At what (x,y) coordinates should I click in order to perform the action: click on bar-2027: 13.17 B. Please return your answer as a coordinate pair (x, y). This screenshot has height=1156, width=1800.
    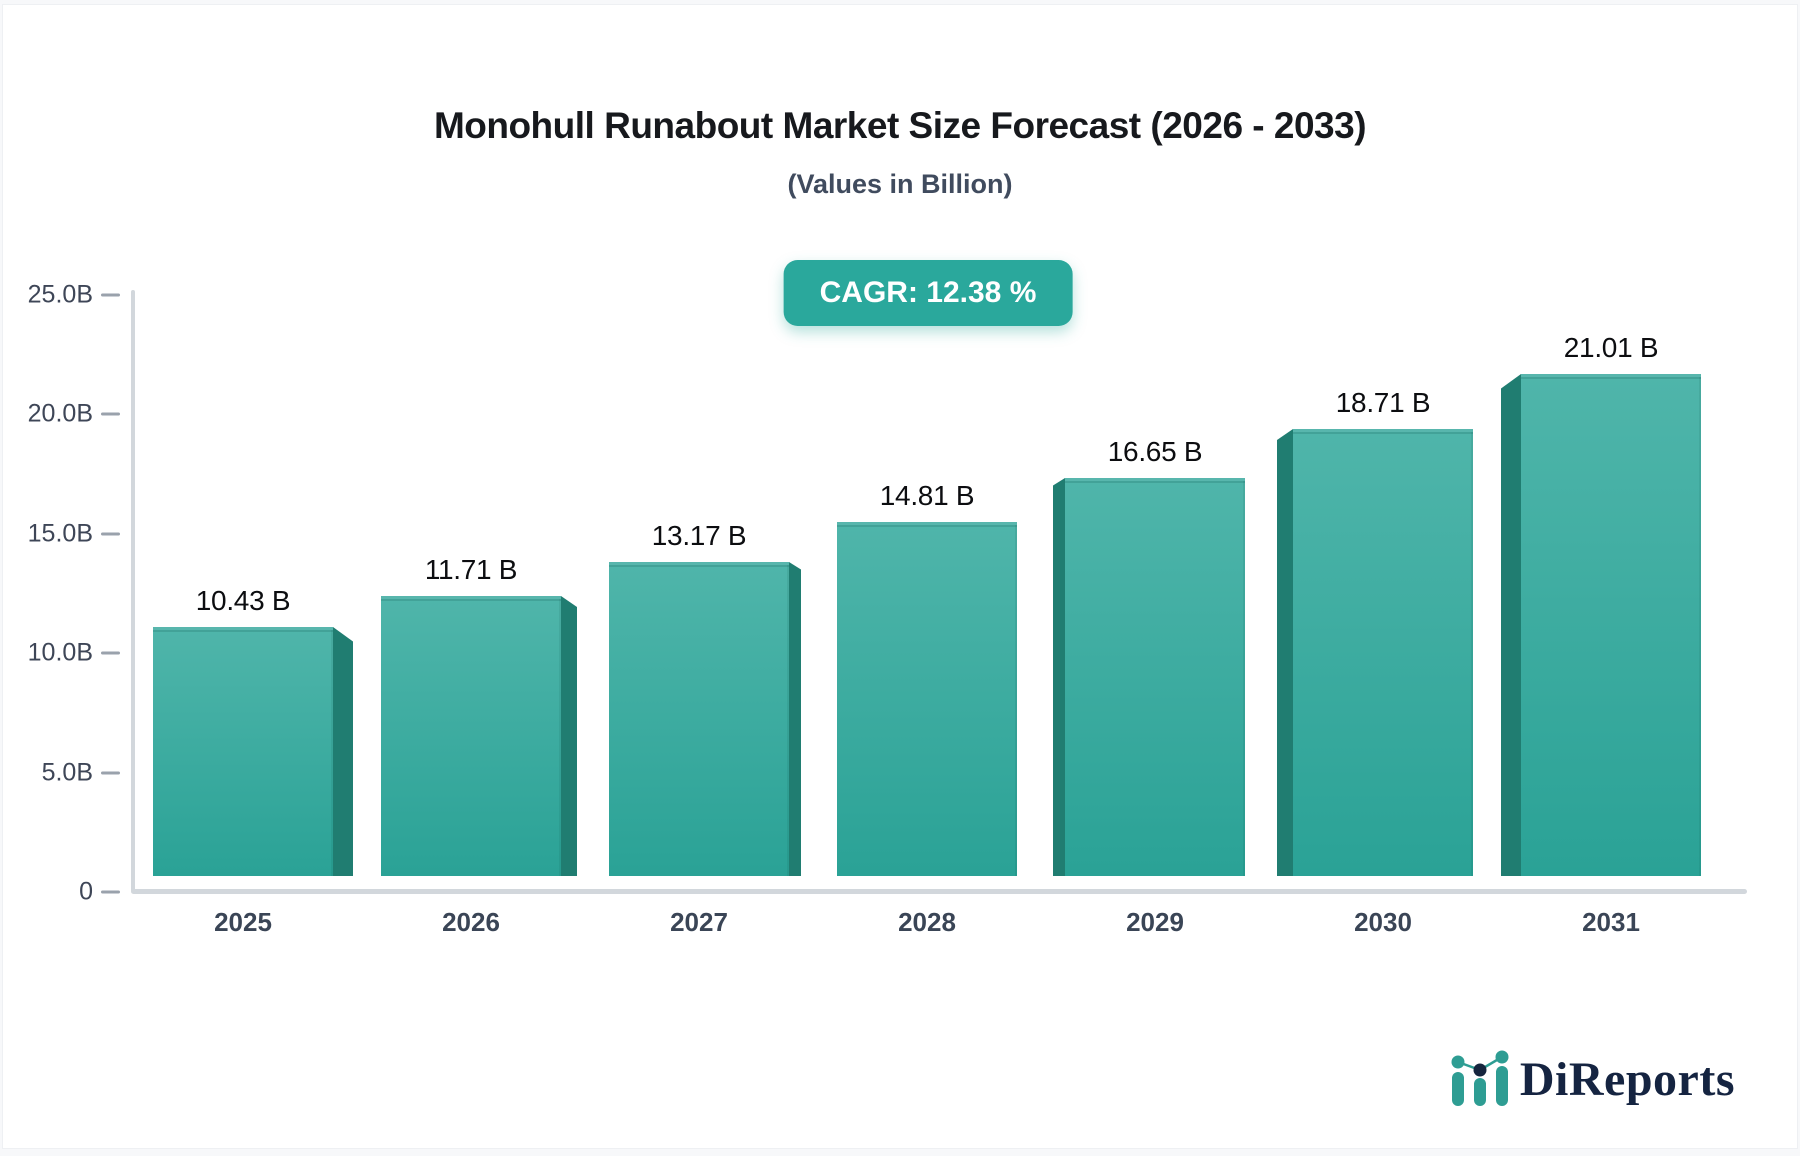
    Looking at the image, I should click on (705, 698).